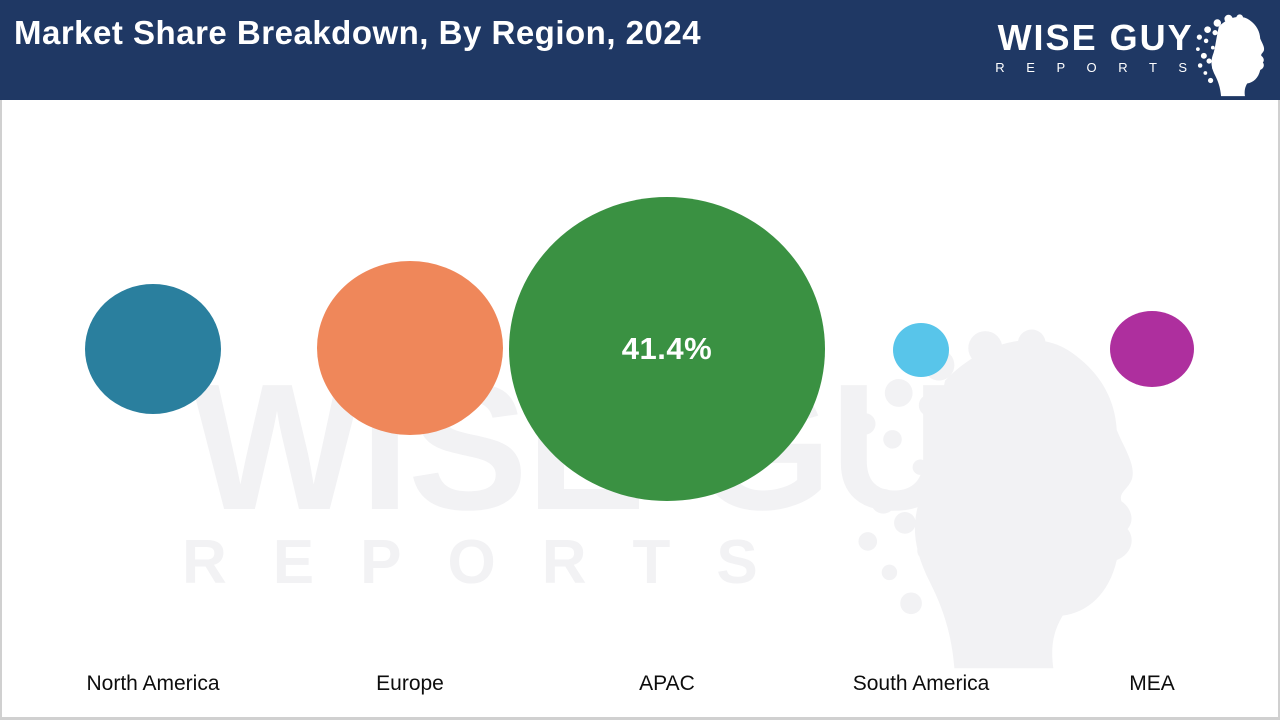 The width and height of the screenshot is (1280, 720). I want to click on brand-name: WISE GUY, so click(1095, 37).